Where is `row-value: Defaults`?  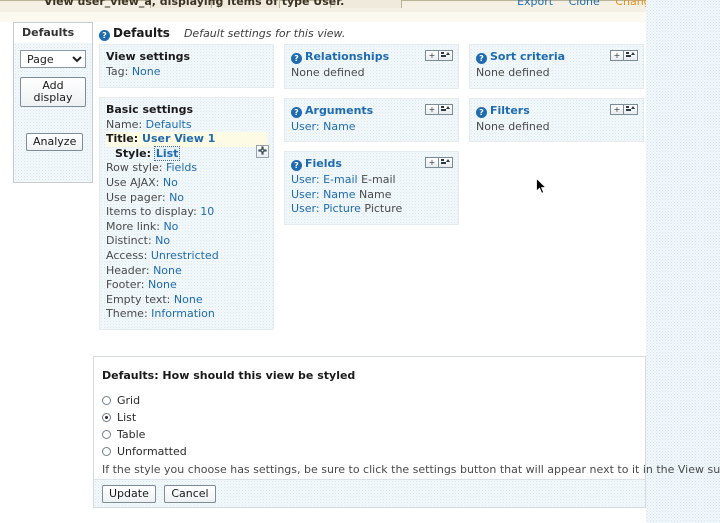 row-value: Defaults is located at coordinates (168, 124).